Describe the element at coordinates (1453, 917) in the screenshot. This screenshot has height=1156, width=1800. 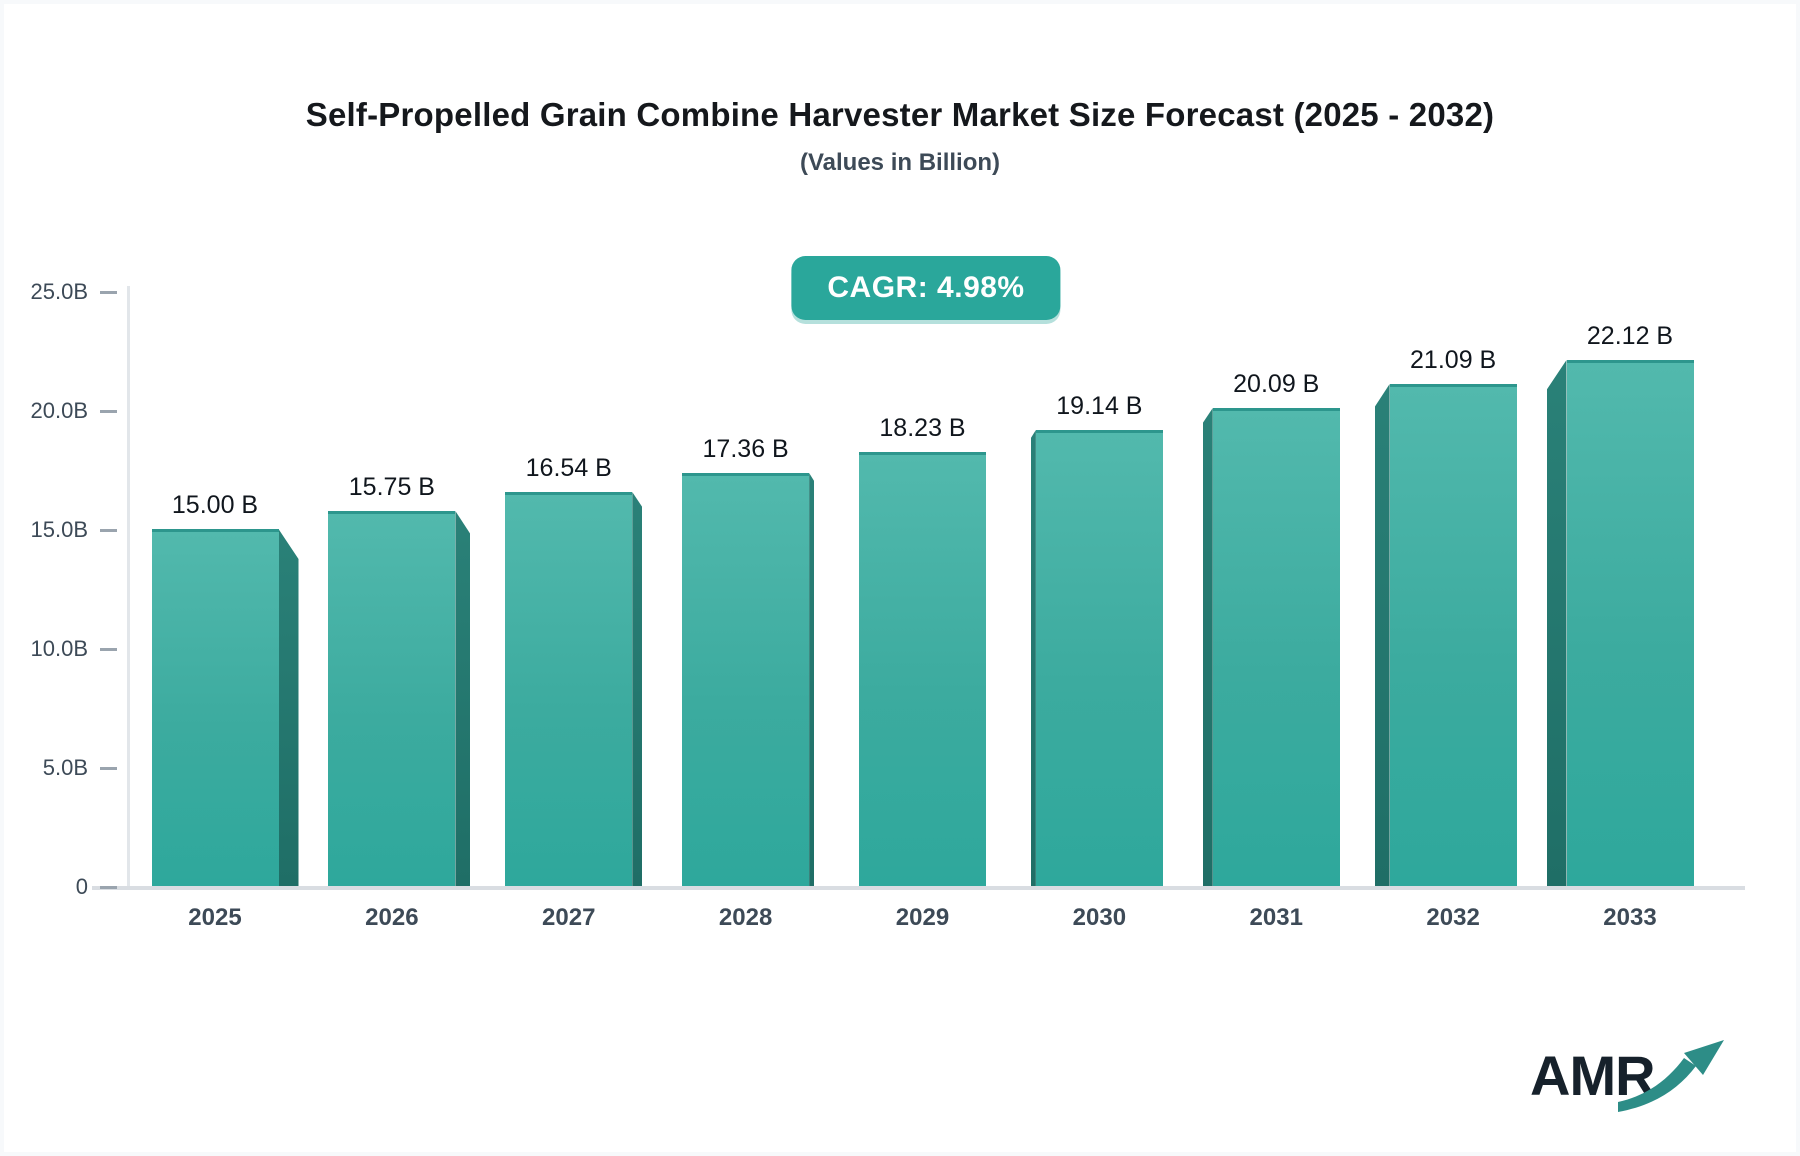
I see `x-axis-label-2032: 2032` at that location.